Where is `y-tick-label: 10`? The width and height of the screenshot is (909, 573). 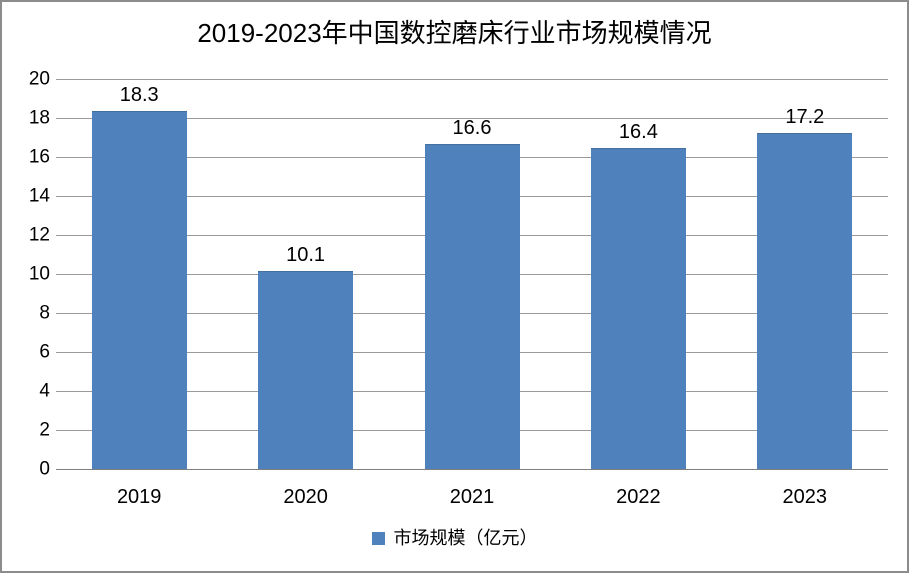 y-tick-label: 10 is located at coordinates (39, 274).